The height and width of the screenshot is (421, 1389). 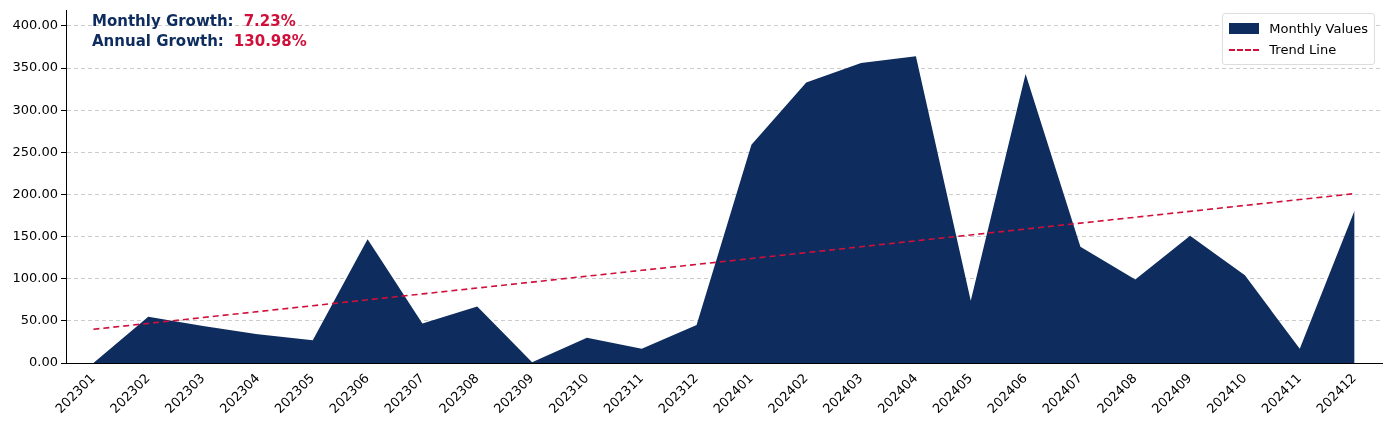 What do you see at coordinates (35, 235) in the screenshot?
I see `y-tick-label: 150.00` at bounding box center [35, 235].